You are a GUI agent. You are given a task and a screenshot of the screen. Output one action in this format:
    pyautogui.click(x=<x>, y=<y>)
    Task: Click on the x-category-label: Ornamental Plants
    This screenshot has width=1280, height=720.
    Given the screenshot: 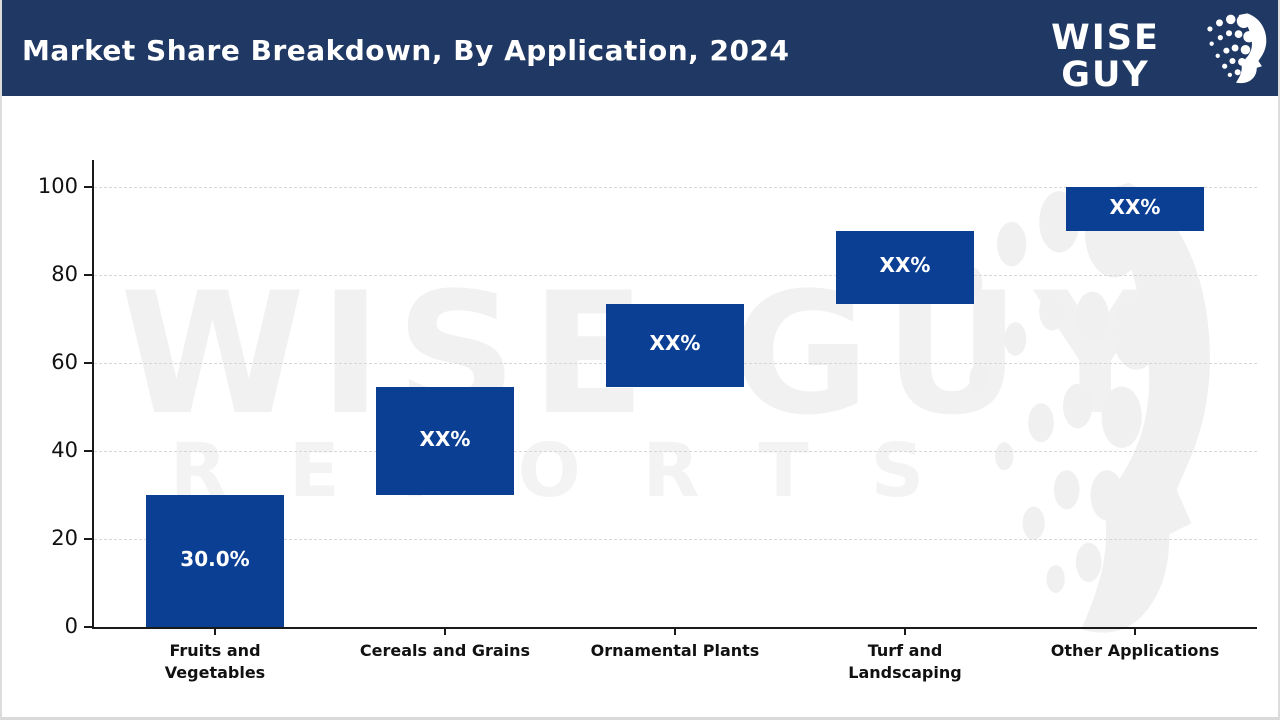 What is the action you would take?
    pyautogui.click(x=675, y=650)
    